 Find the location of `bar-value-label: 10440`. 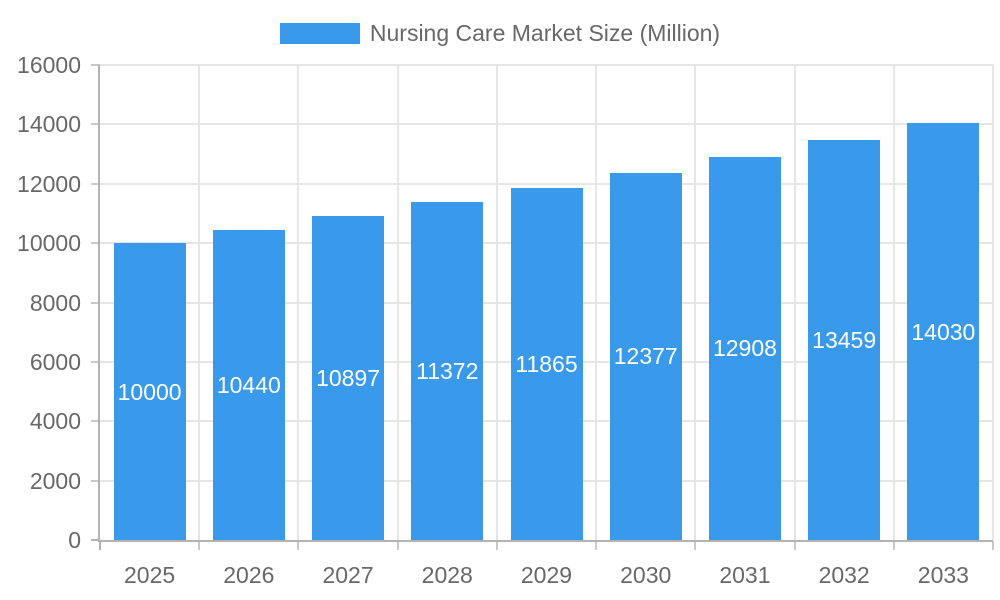

bar-value-label: 10440 is located at coordinates (248, 385).